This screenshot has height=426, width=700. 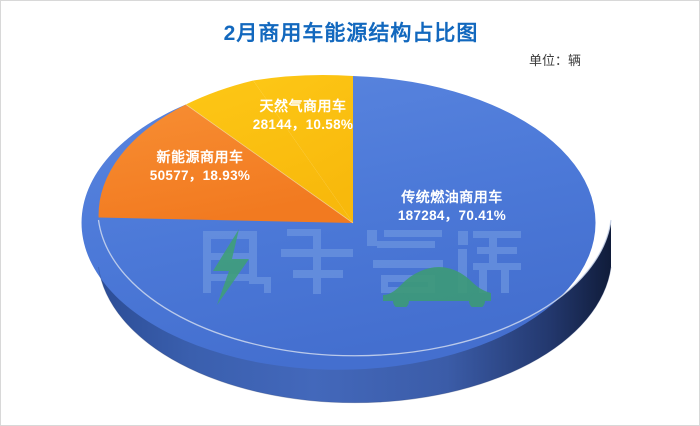 What do you see at coordinates (303, 148) in the screenshot?
I see `pie-slice-gas-upper` at bounding box center [303, 148].